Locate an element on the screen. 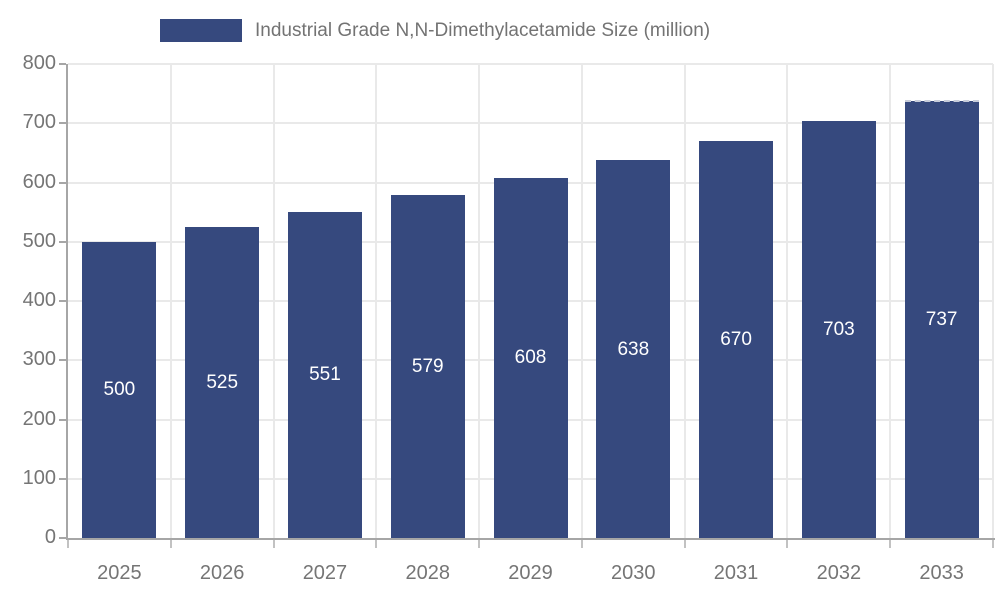  bar-slot: 551 is located at coordinates (325, 301).